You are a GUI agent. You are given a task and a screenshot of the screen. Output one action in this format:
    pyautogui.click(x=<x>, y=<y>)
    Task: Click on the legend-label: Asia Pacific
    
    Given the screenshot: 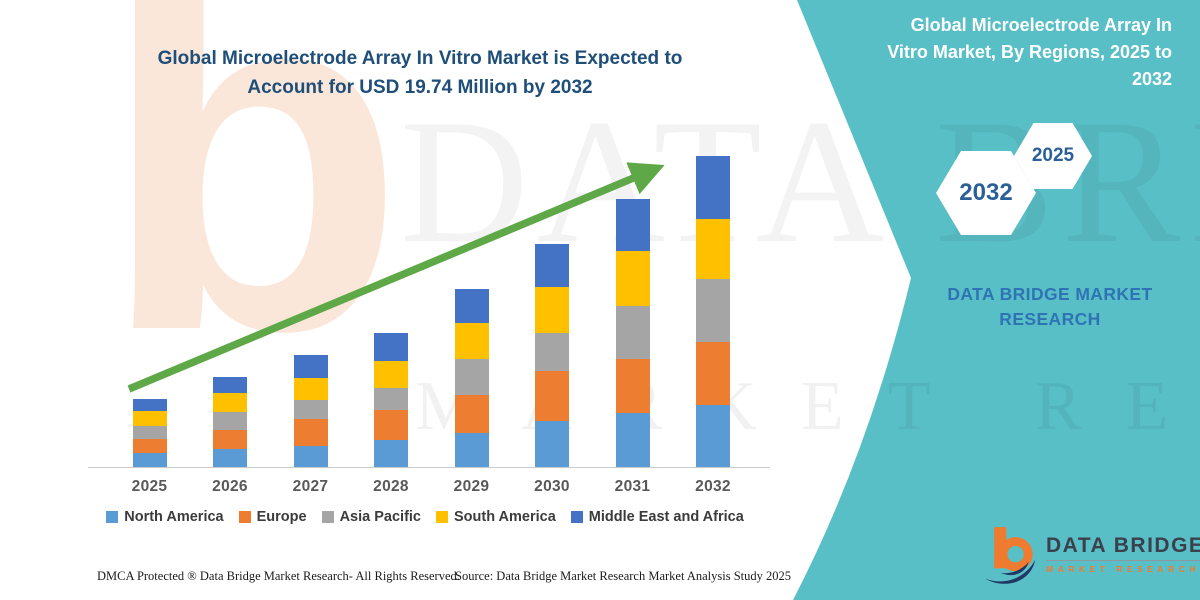 What is the action you would take?
    pyautogui.click(x=380, y=517)
    